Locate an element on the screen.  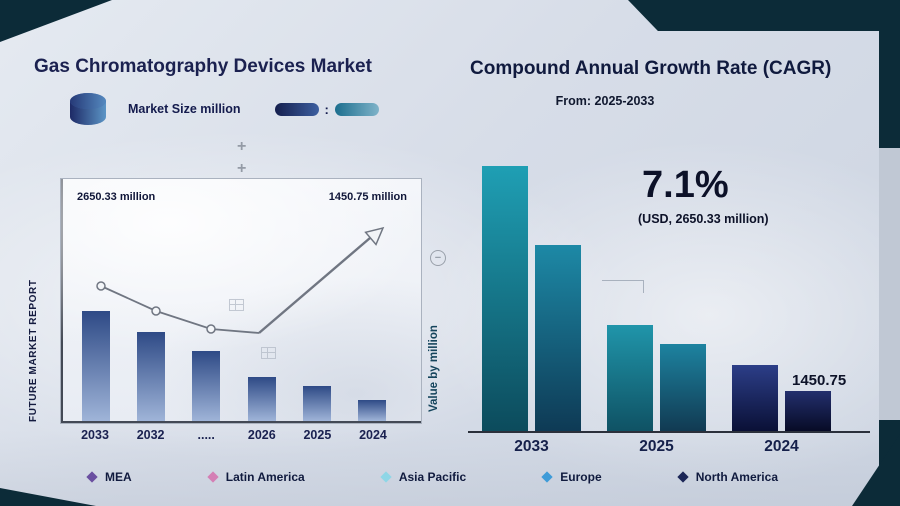
market-size-bar-2032 is located at coordinates (151, 376).